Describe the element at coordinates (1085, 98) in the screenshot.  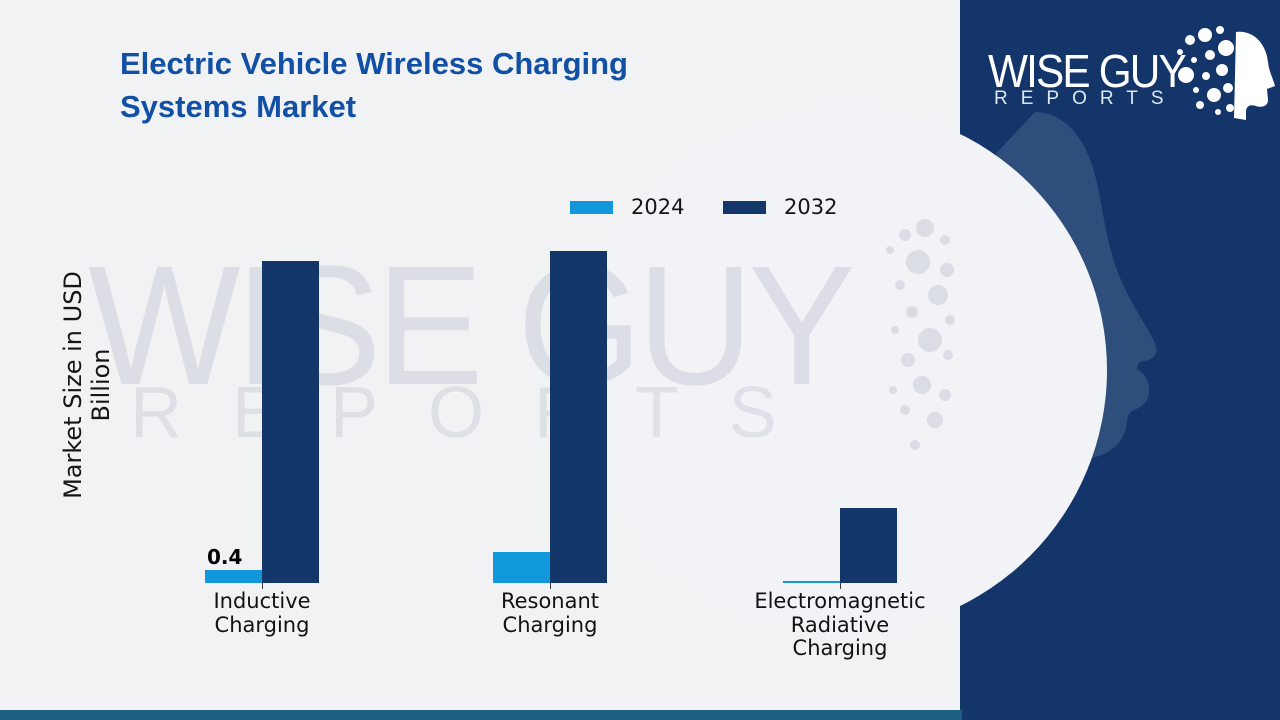
I see `brand-subtitle: REPORTS` at that location.